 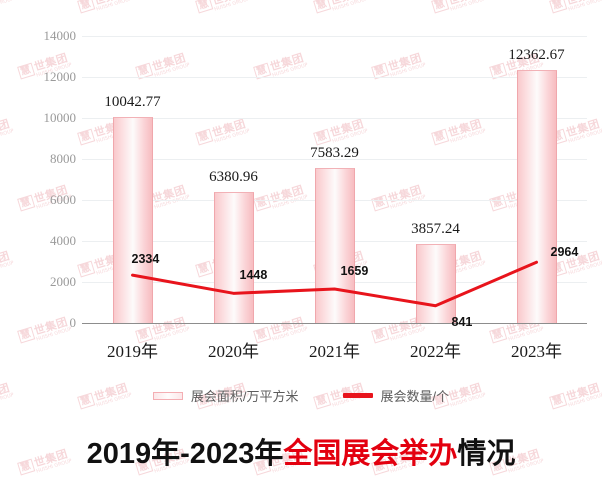 What do you see at coordinates (73, 322) in the screenshot?
I see `y-axis-tick-label: 0` at bounding box center [73, 322].